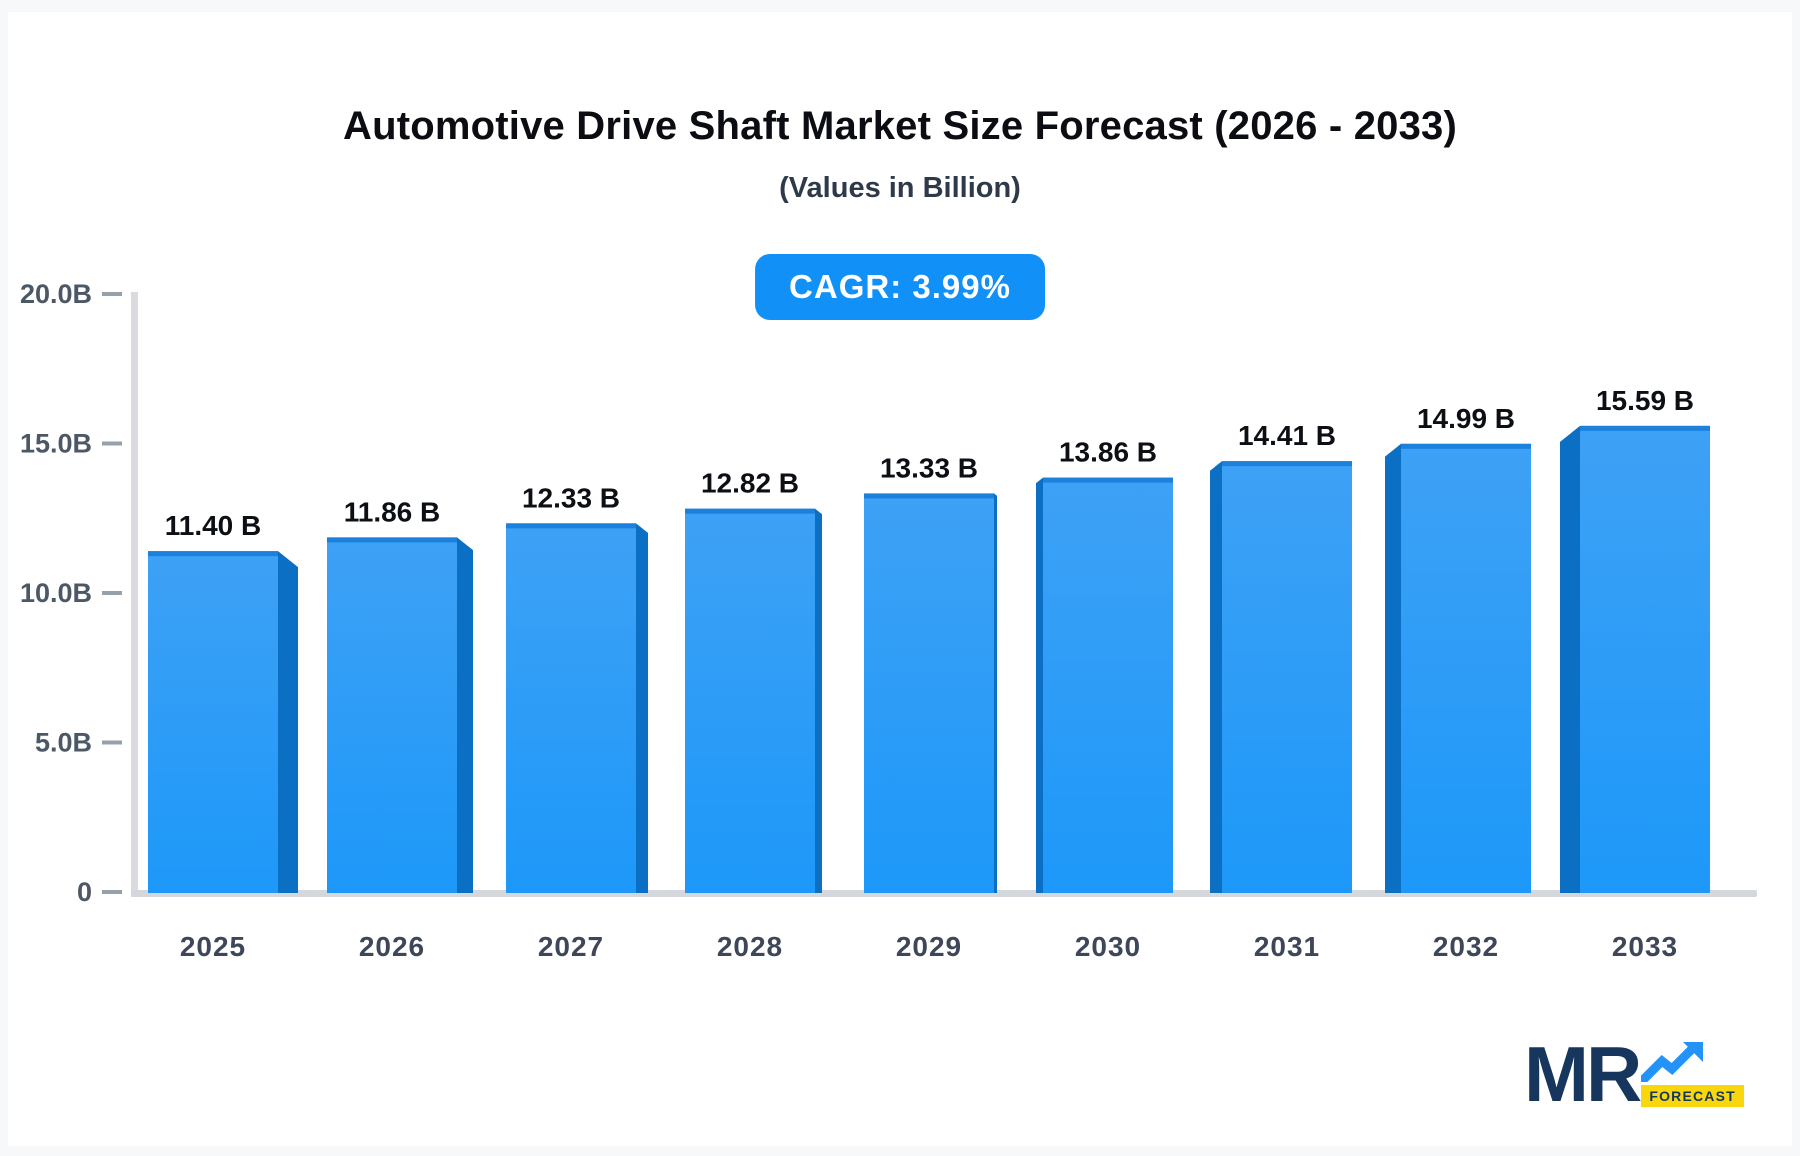 Image resolution: width=1800 pixels, height=1156 pixels. What do you see at coordinates (392, 946) in the screenshot?
I see `x-category-label: 2026` at bounding box center [392, 946].